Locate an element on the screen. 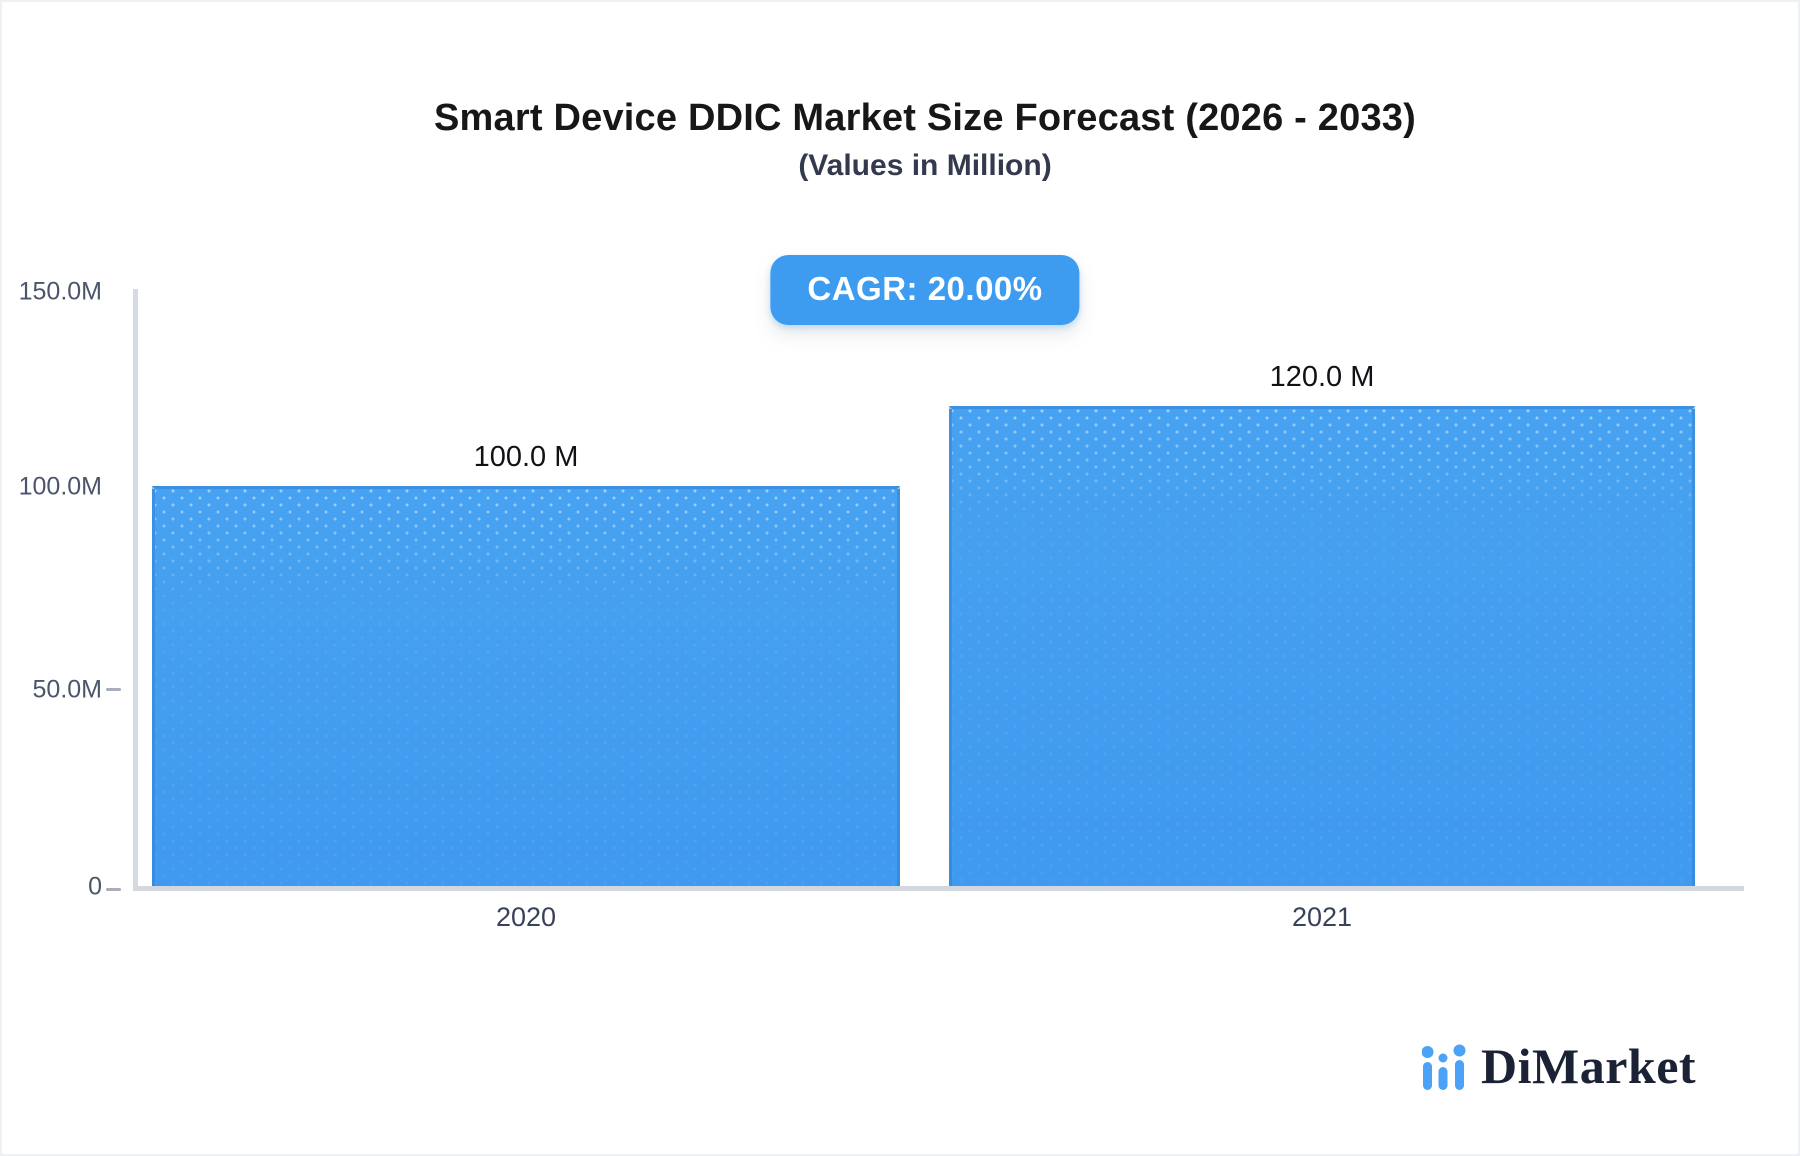  brand-logo-text: DiMarket is located at coordinates (1589, 1066).